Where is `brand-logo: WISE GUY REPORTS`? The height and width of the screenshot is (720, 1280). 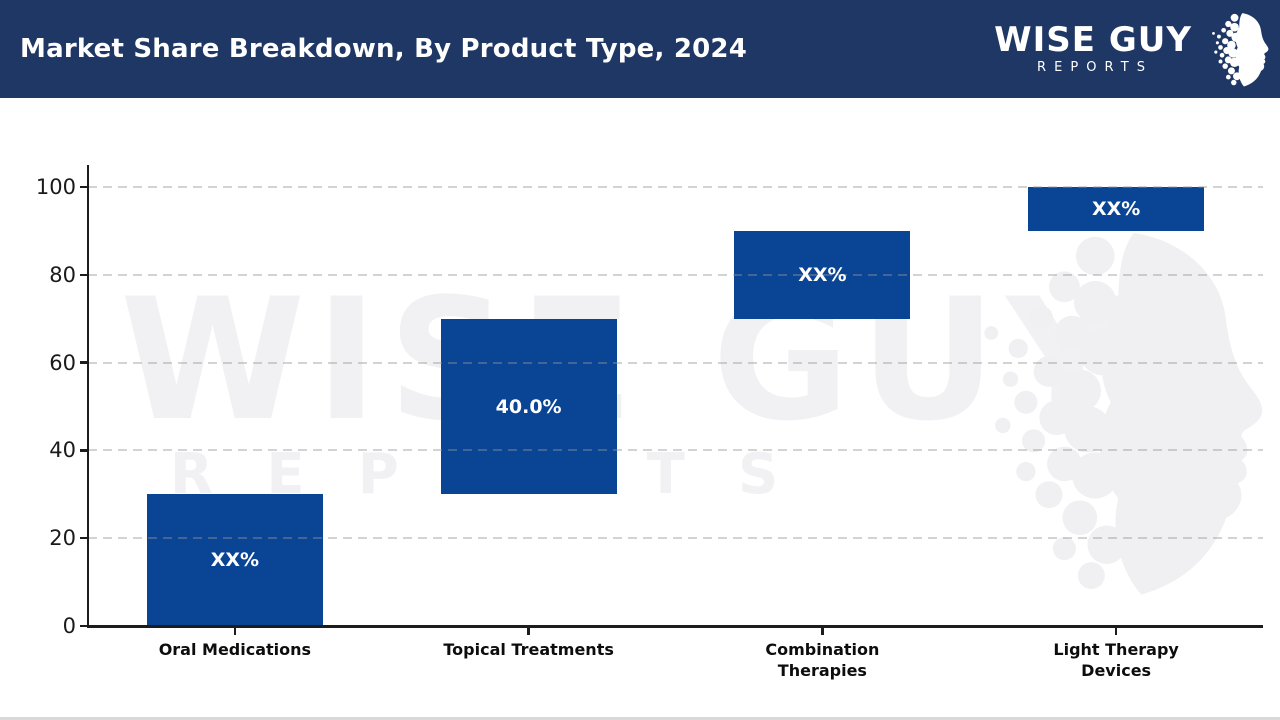
brand-logo: WISE GUY REPORTS is located at coordinates (1133, 49).